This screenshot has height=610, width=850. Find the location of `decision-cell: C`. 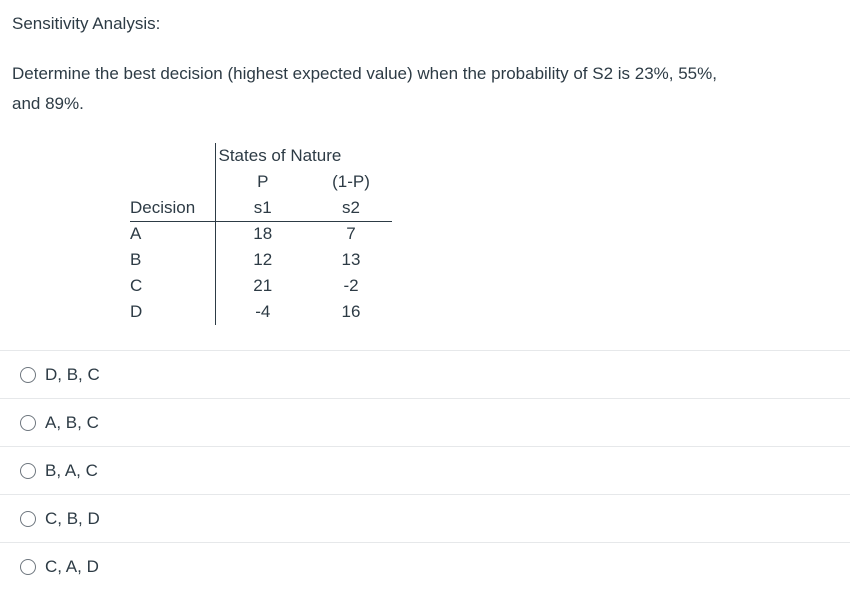

decision-cell: C is located at coordinates (136, 285).